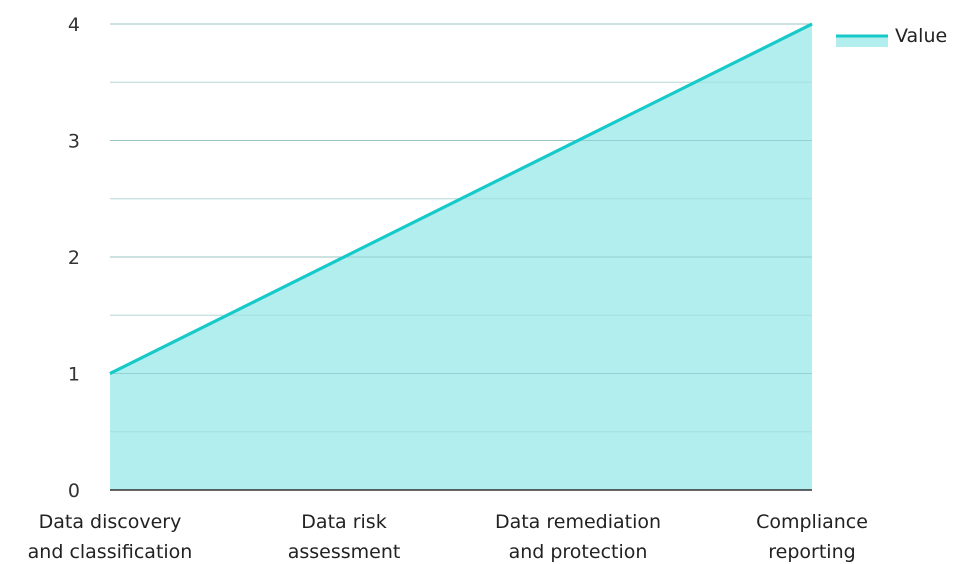  I want to click on legend-label: Value, so click(921, 36).